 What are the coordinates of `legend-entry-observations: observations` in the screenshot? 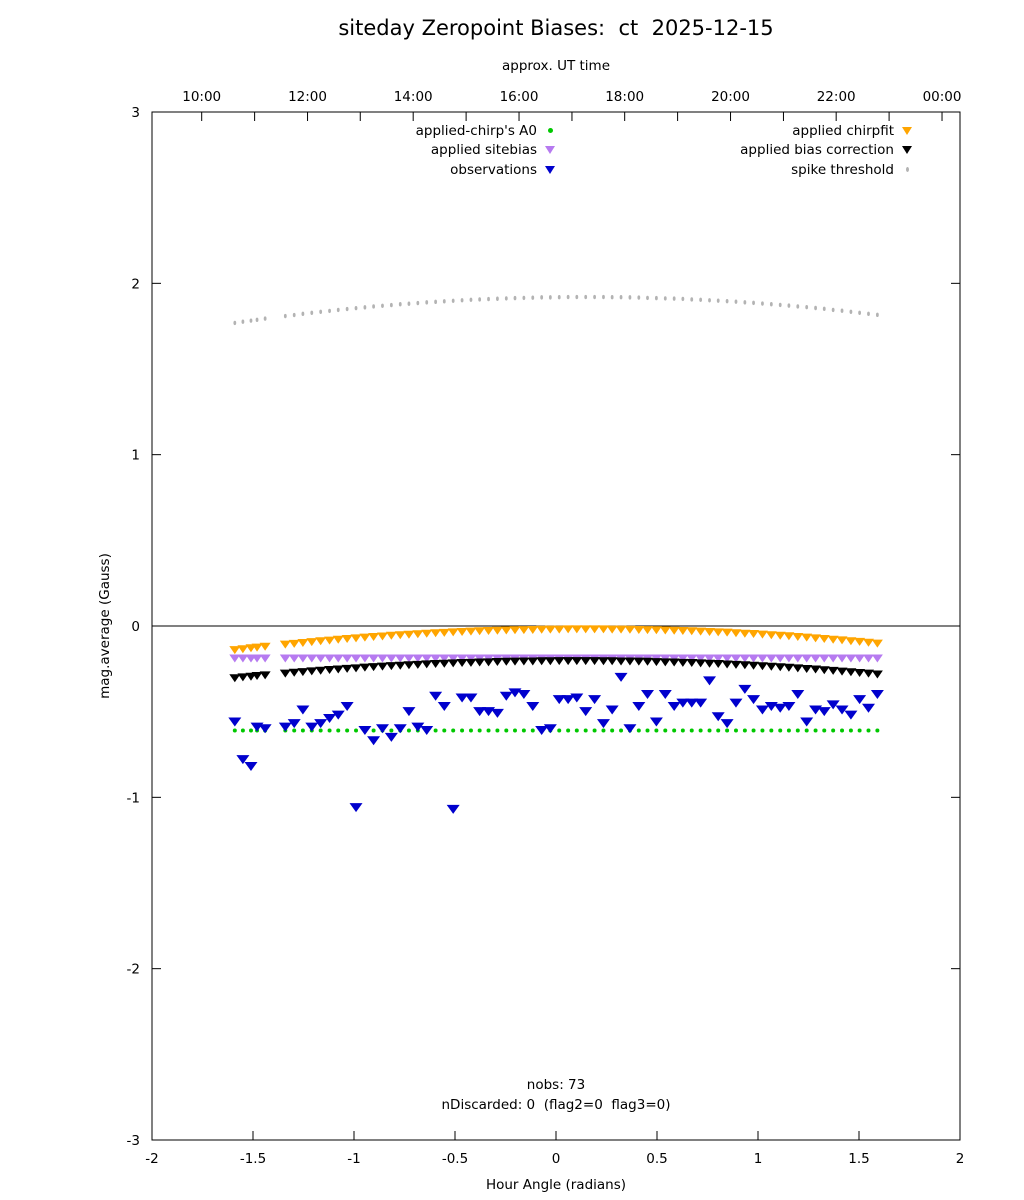 It's located at (410, 170).